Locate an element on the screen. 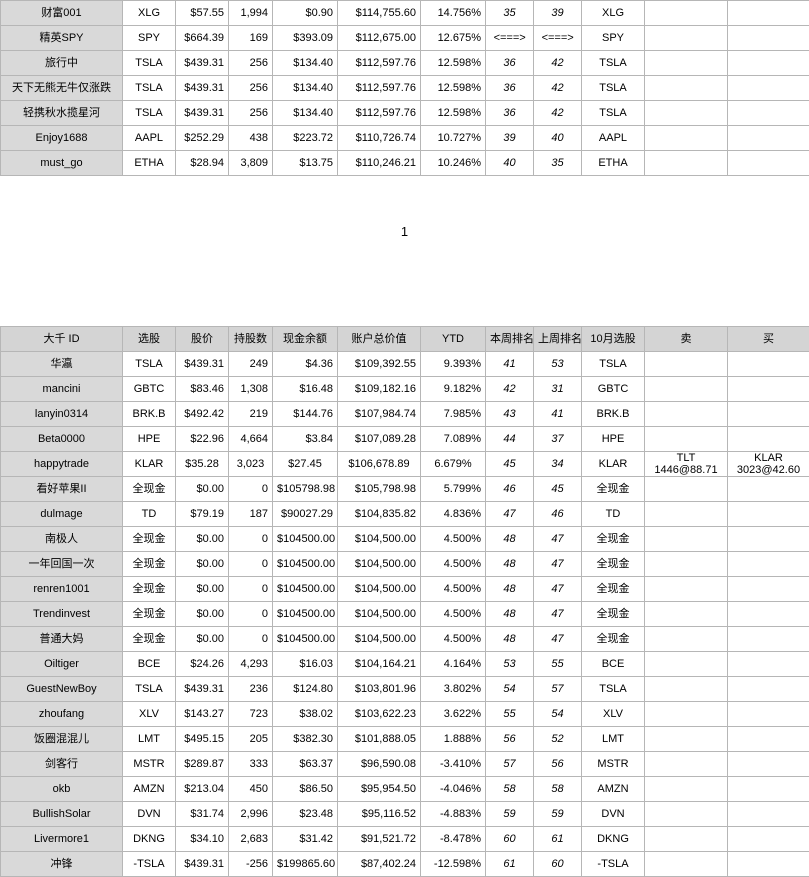  cell-rank-last: 46 is located at coordinates (558, 514).